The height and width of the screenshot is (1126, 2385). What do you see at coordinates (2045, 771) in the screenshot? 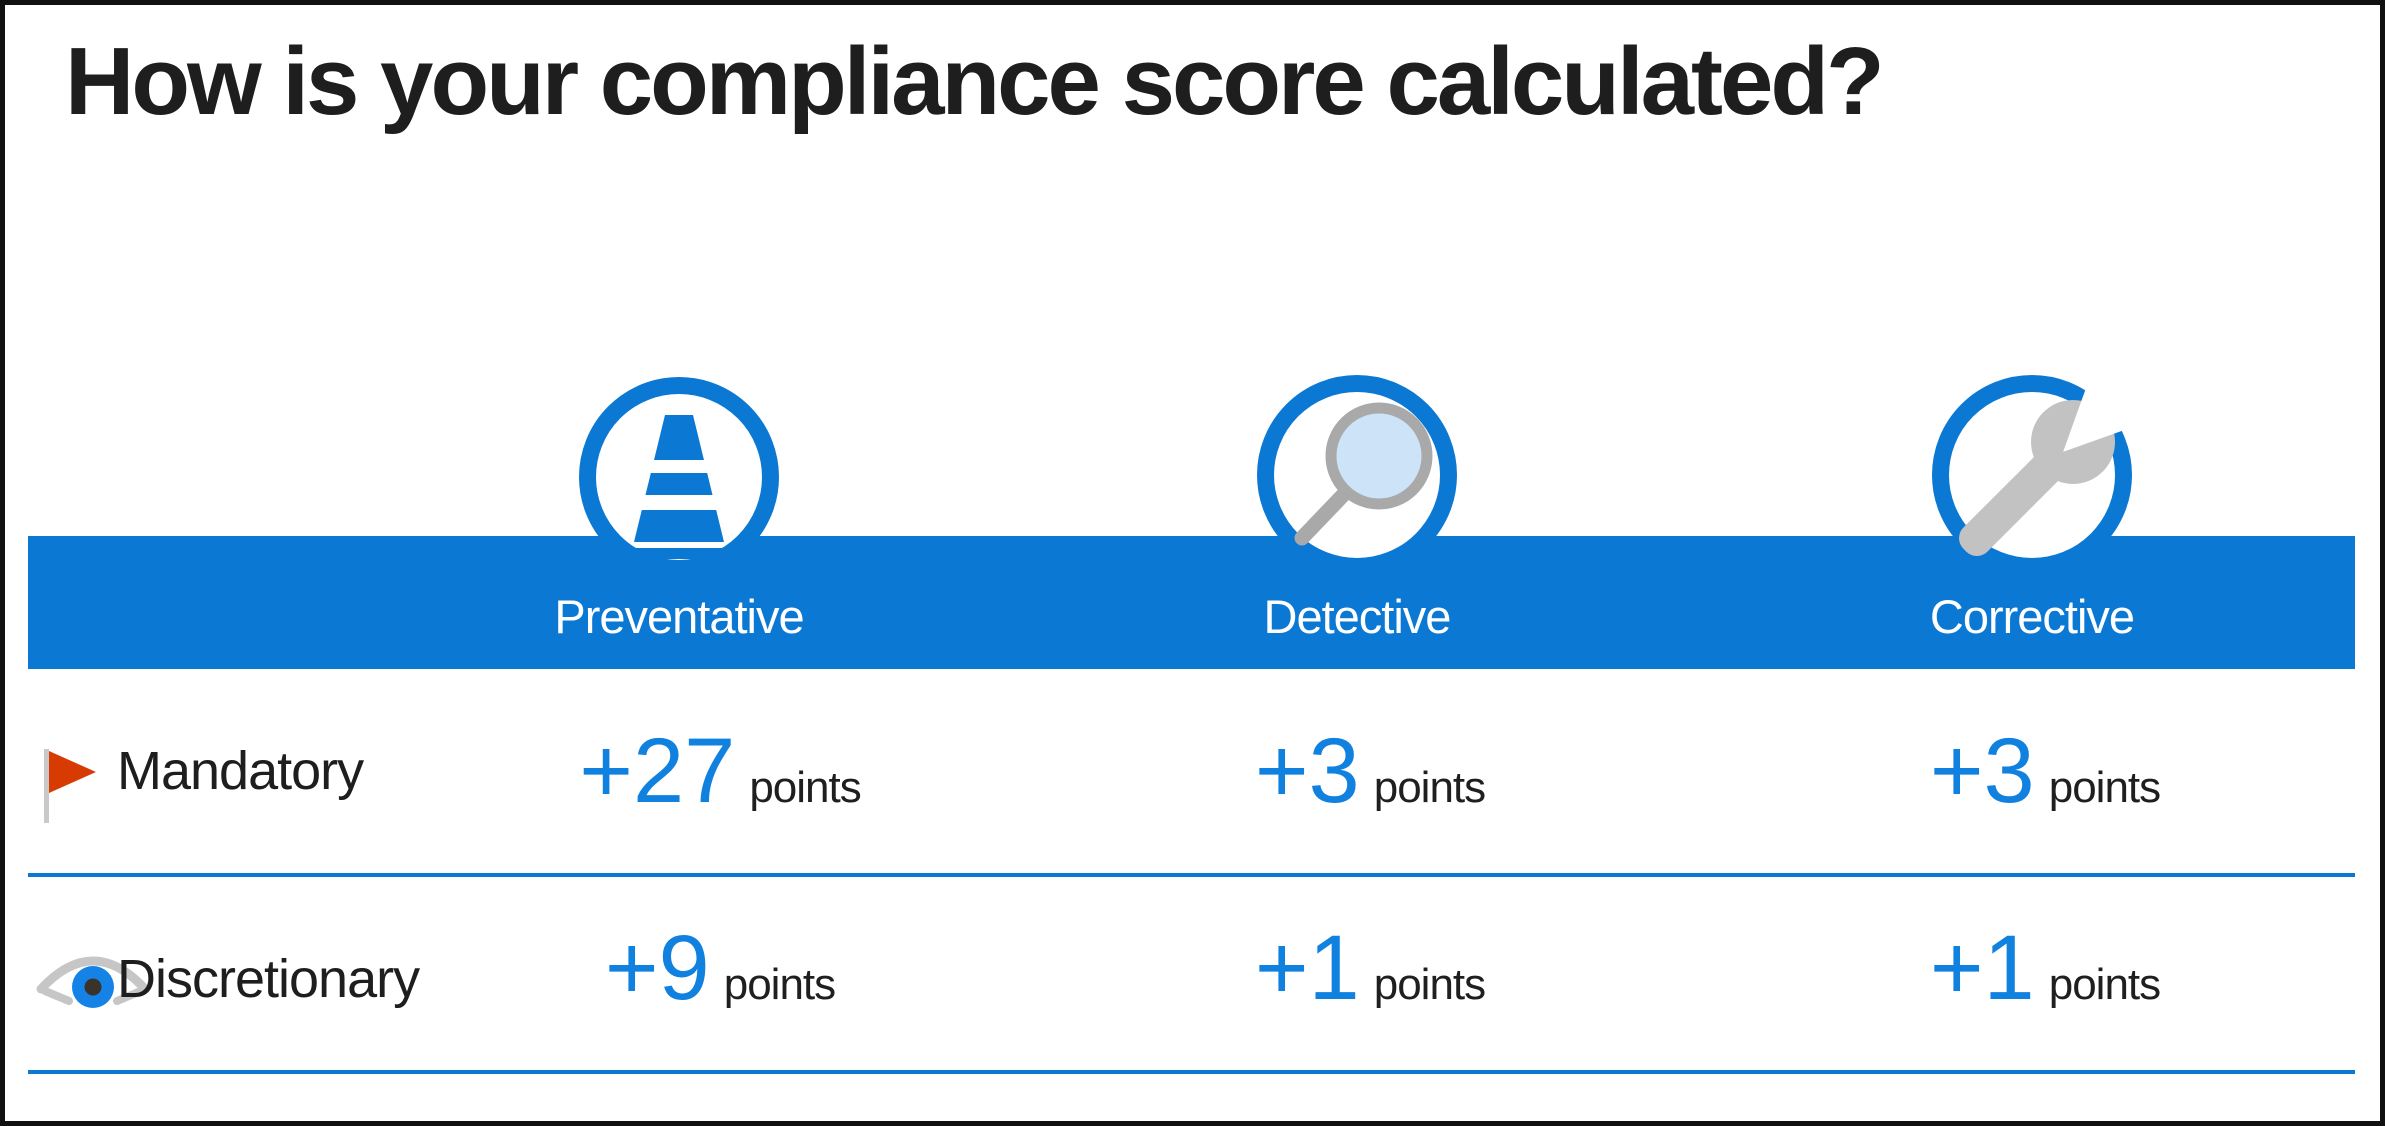
I see `mandatory-corrective-score: +3 points` at bounding box center [2045, 771].